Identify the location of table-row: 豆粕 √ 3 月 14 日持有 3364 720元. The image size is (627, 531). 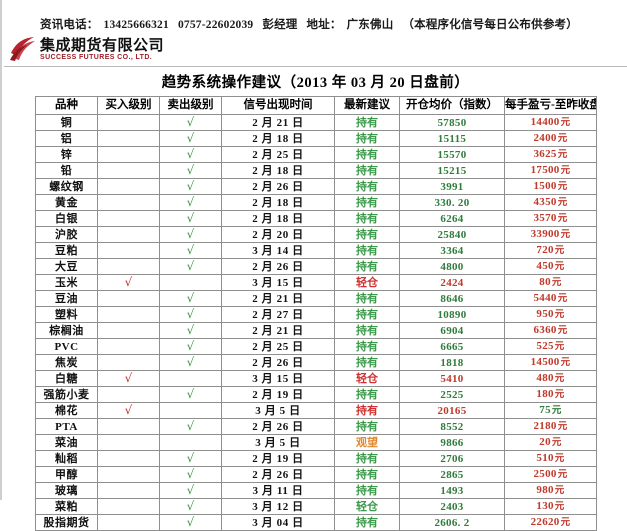
(316, 250).